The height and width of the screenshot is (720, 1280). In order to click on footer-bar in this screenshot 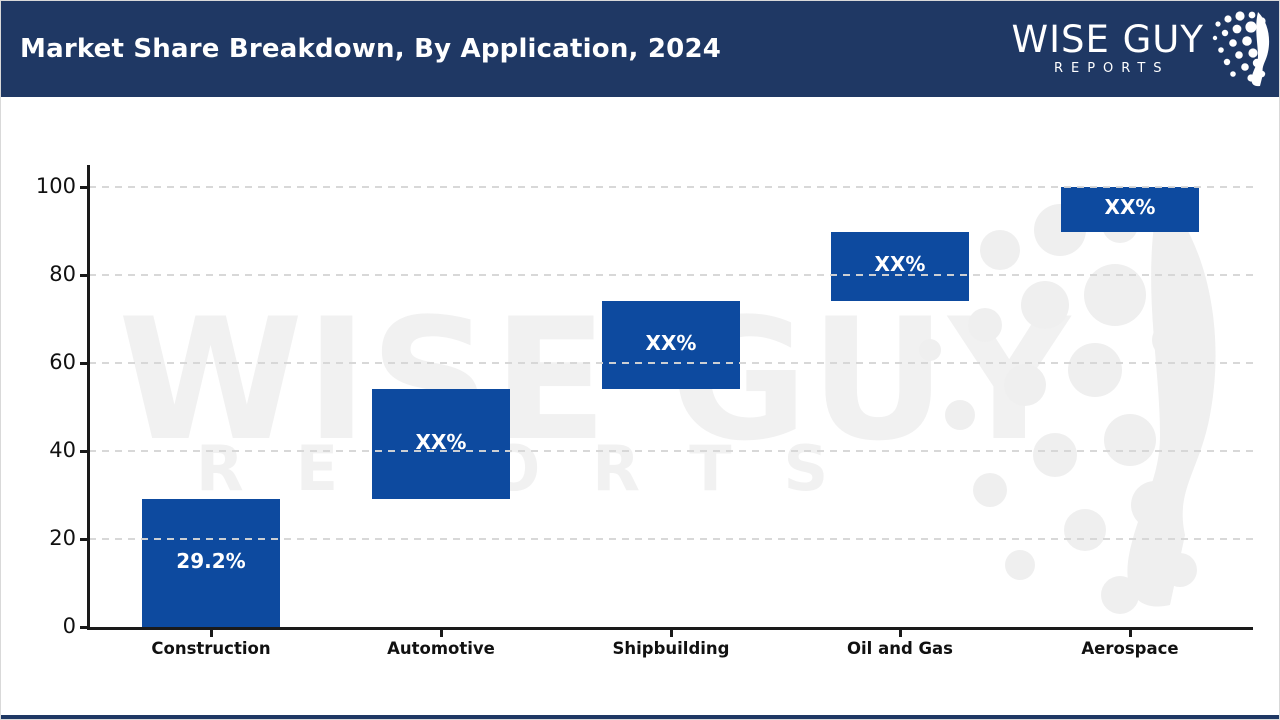, I will do `click(640, 717)`.